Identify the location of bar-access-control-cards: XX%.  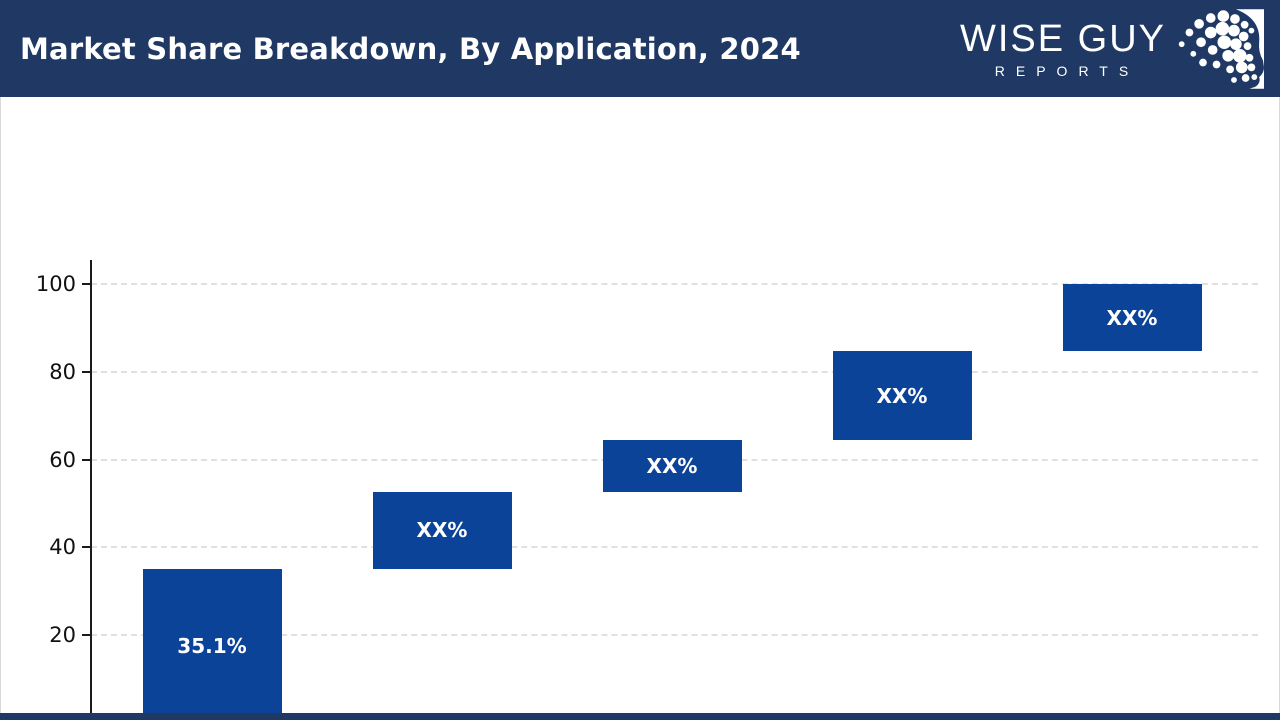
(902, 396).